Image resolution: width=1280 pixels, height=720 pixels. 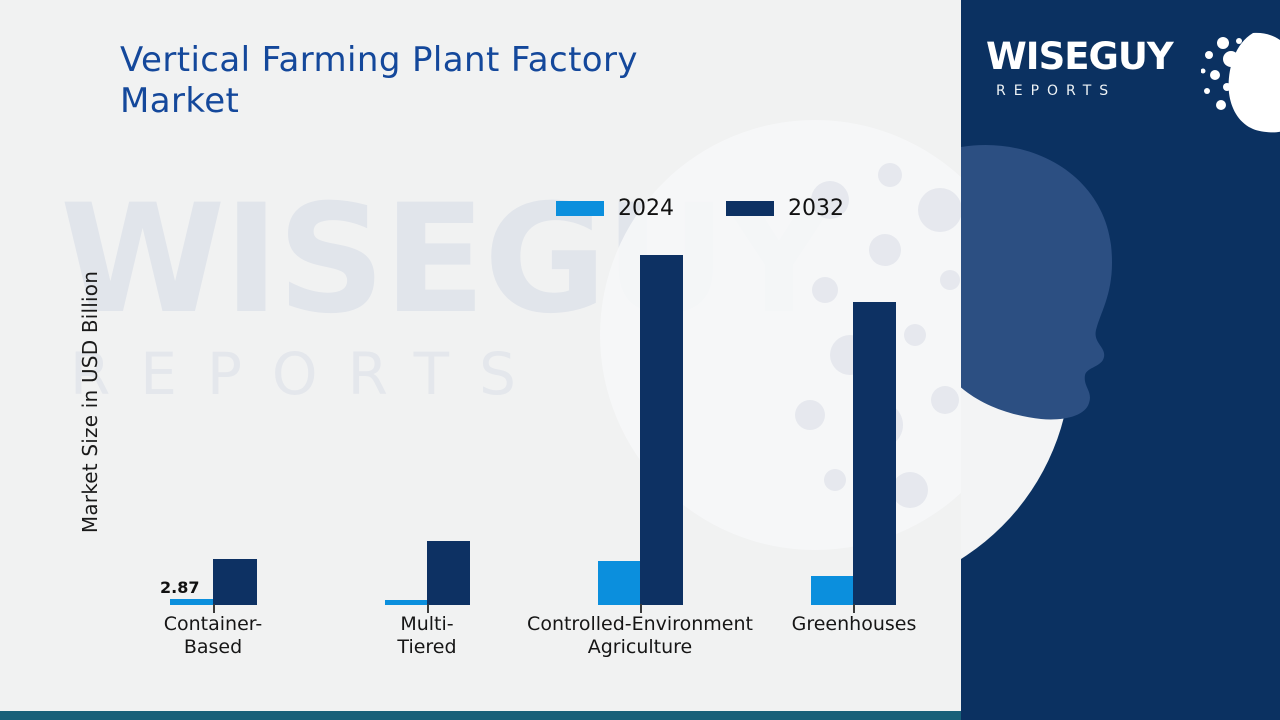 I want to click on category-label-line-1: Controlled-Environment, so click(x=640, y=624).